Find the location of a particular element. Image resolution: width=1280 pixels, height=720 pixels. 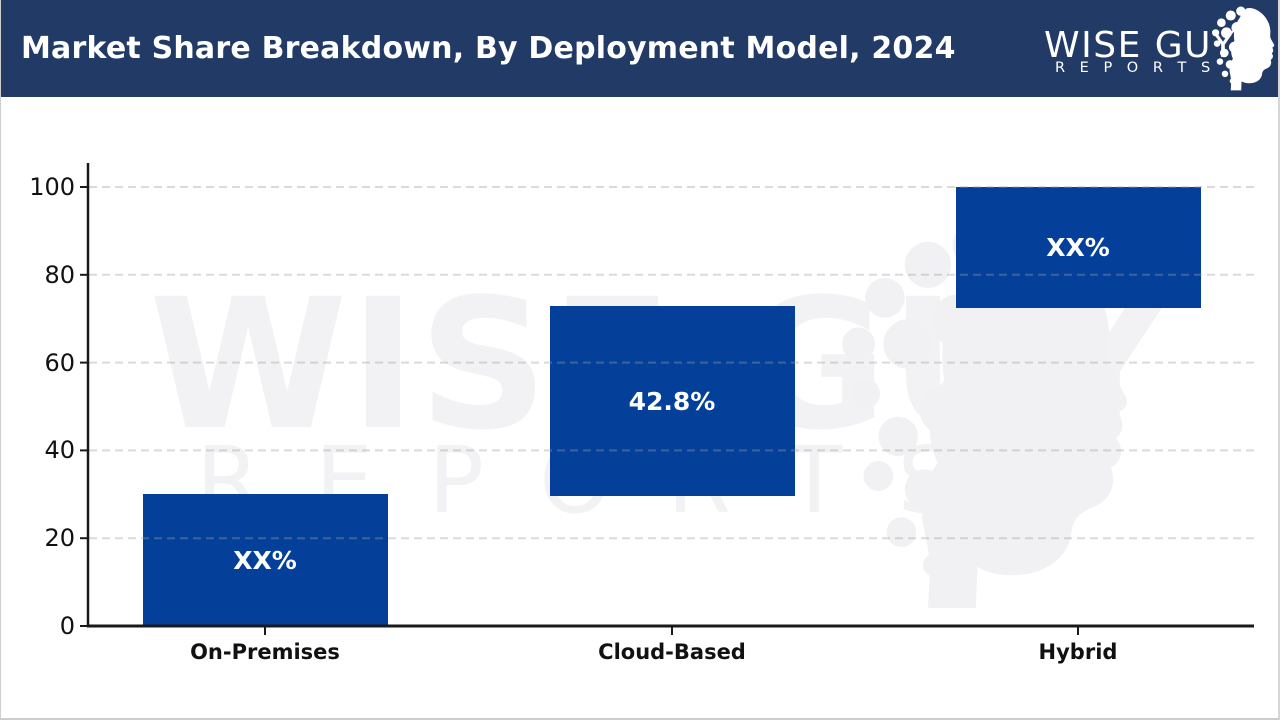

y-tick-label-80: 80 is located at coordinates (59, 274).